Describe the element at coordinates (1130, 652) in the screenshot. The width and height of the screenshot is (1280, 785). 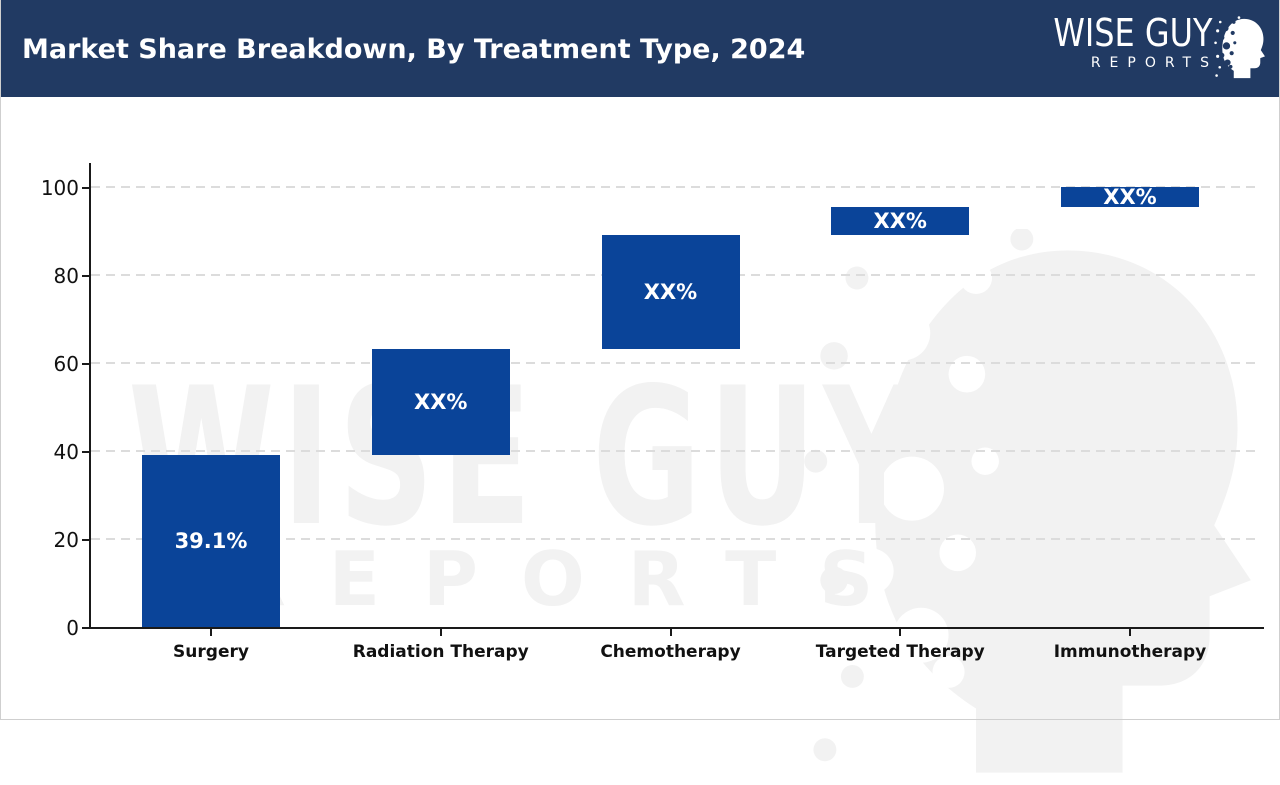
I see `x-category-label-immunotherapy: Immunotherapy` at that location.